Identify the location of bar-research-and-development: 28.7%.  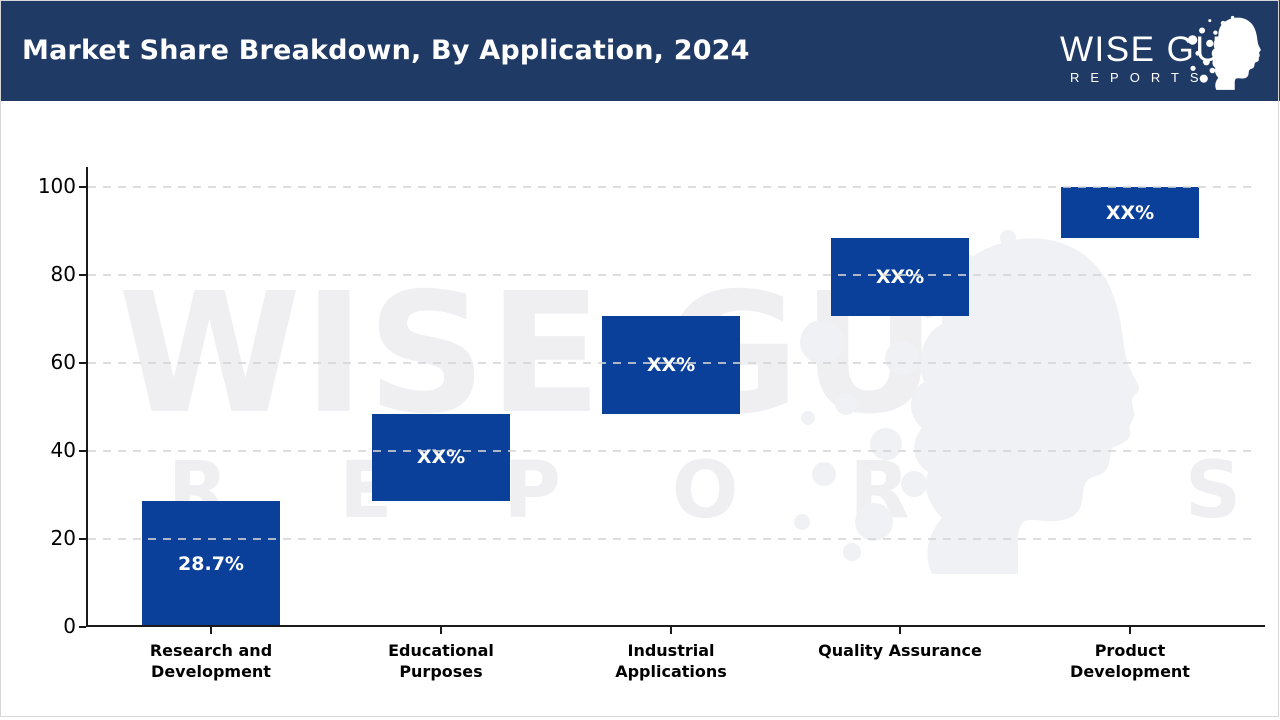
(211, 563).